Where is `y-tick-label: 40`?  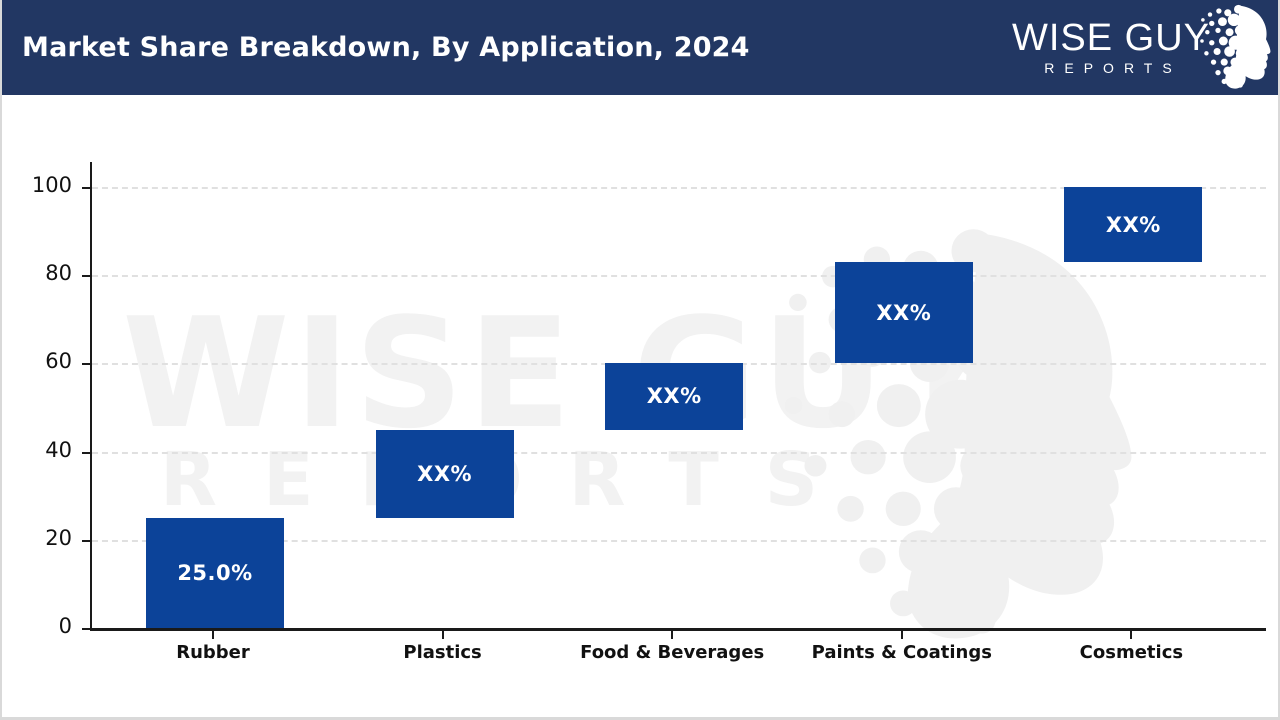
y-tick-label: 40 is located at coordinates (58, 449).